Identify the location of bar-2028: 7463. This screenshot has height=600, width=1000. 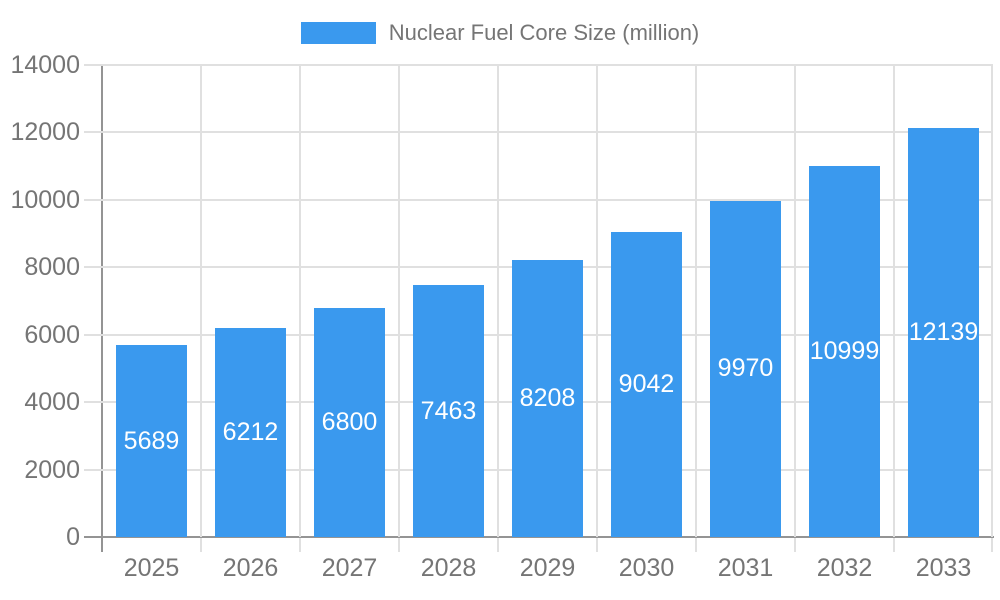
(448, 411).